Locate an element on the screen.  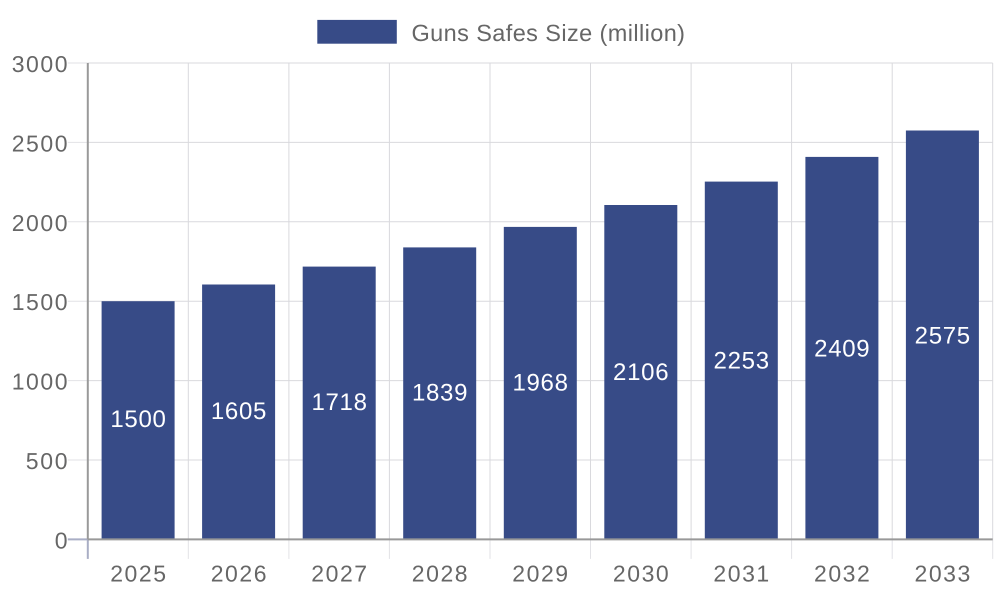
svg-text: 2032 is located at coordinates (842, 574).